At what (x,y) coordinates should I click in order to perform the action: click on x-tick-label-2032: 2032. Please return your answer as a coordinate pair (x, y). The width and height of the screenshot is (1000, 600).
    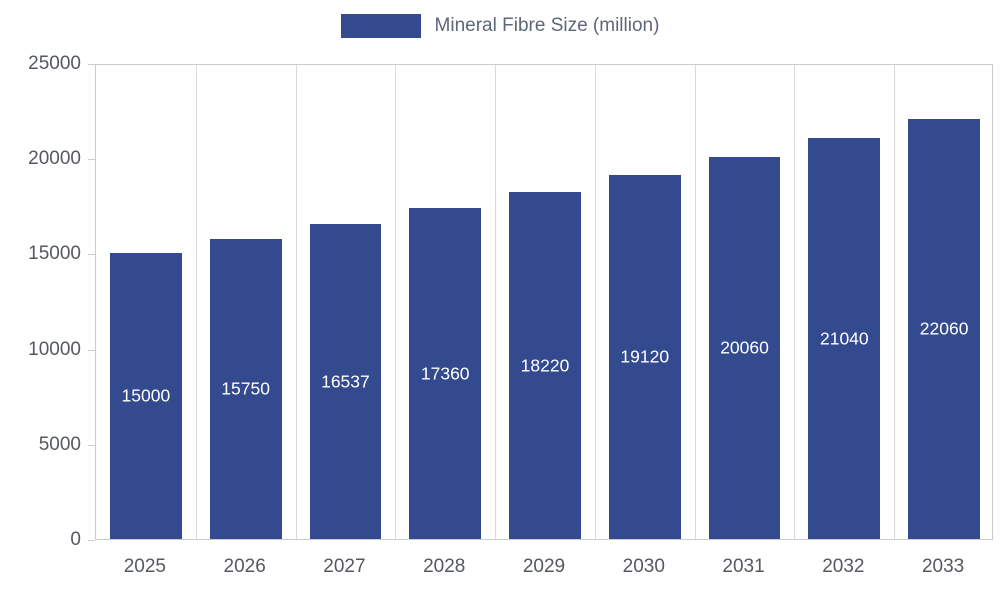
    Looking at the image, I should click on (843, 566).